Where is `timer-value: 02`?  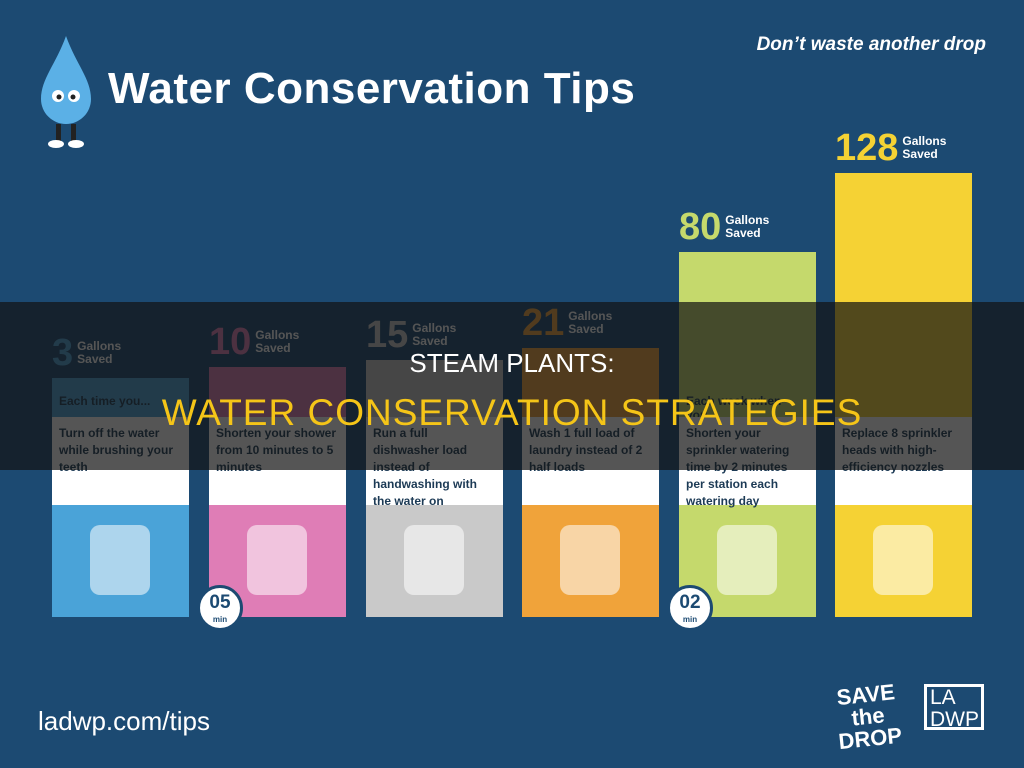 timer-value: 02 is located at coordinates (690, 602).